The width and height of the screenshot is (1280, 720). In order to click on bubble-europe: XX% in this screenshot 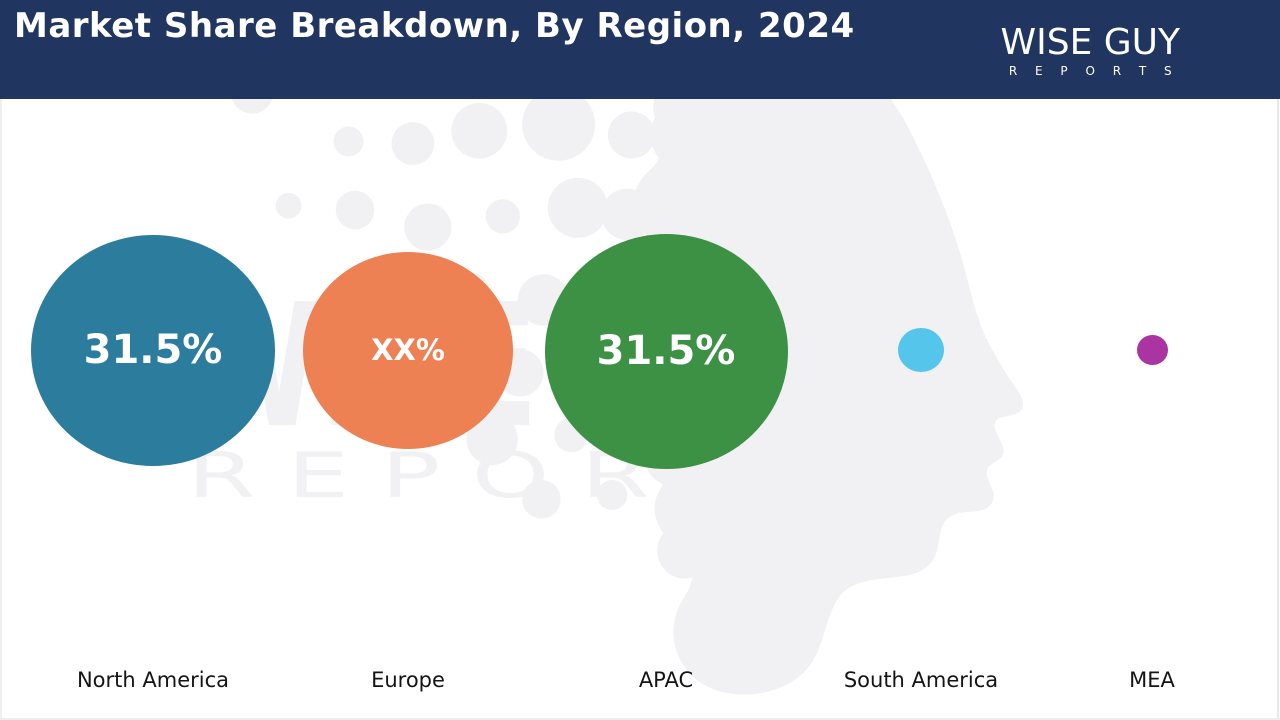, I will do `click(408, 350)`.